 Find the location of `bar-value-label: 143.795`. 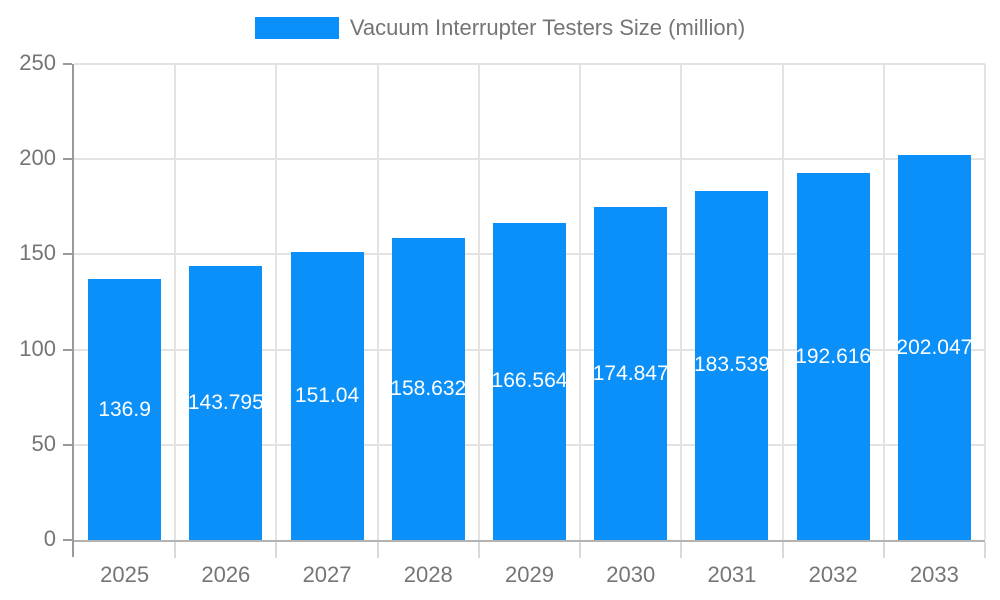

bar-value-label: 143.795 is located at coordinates (226, 403).